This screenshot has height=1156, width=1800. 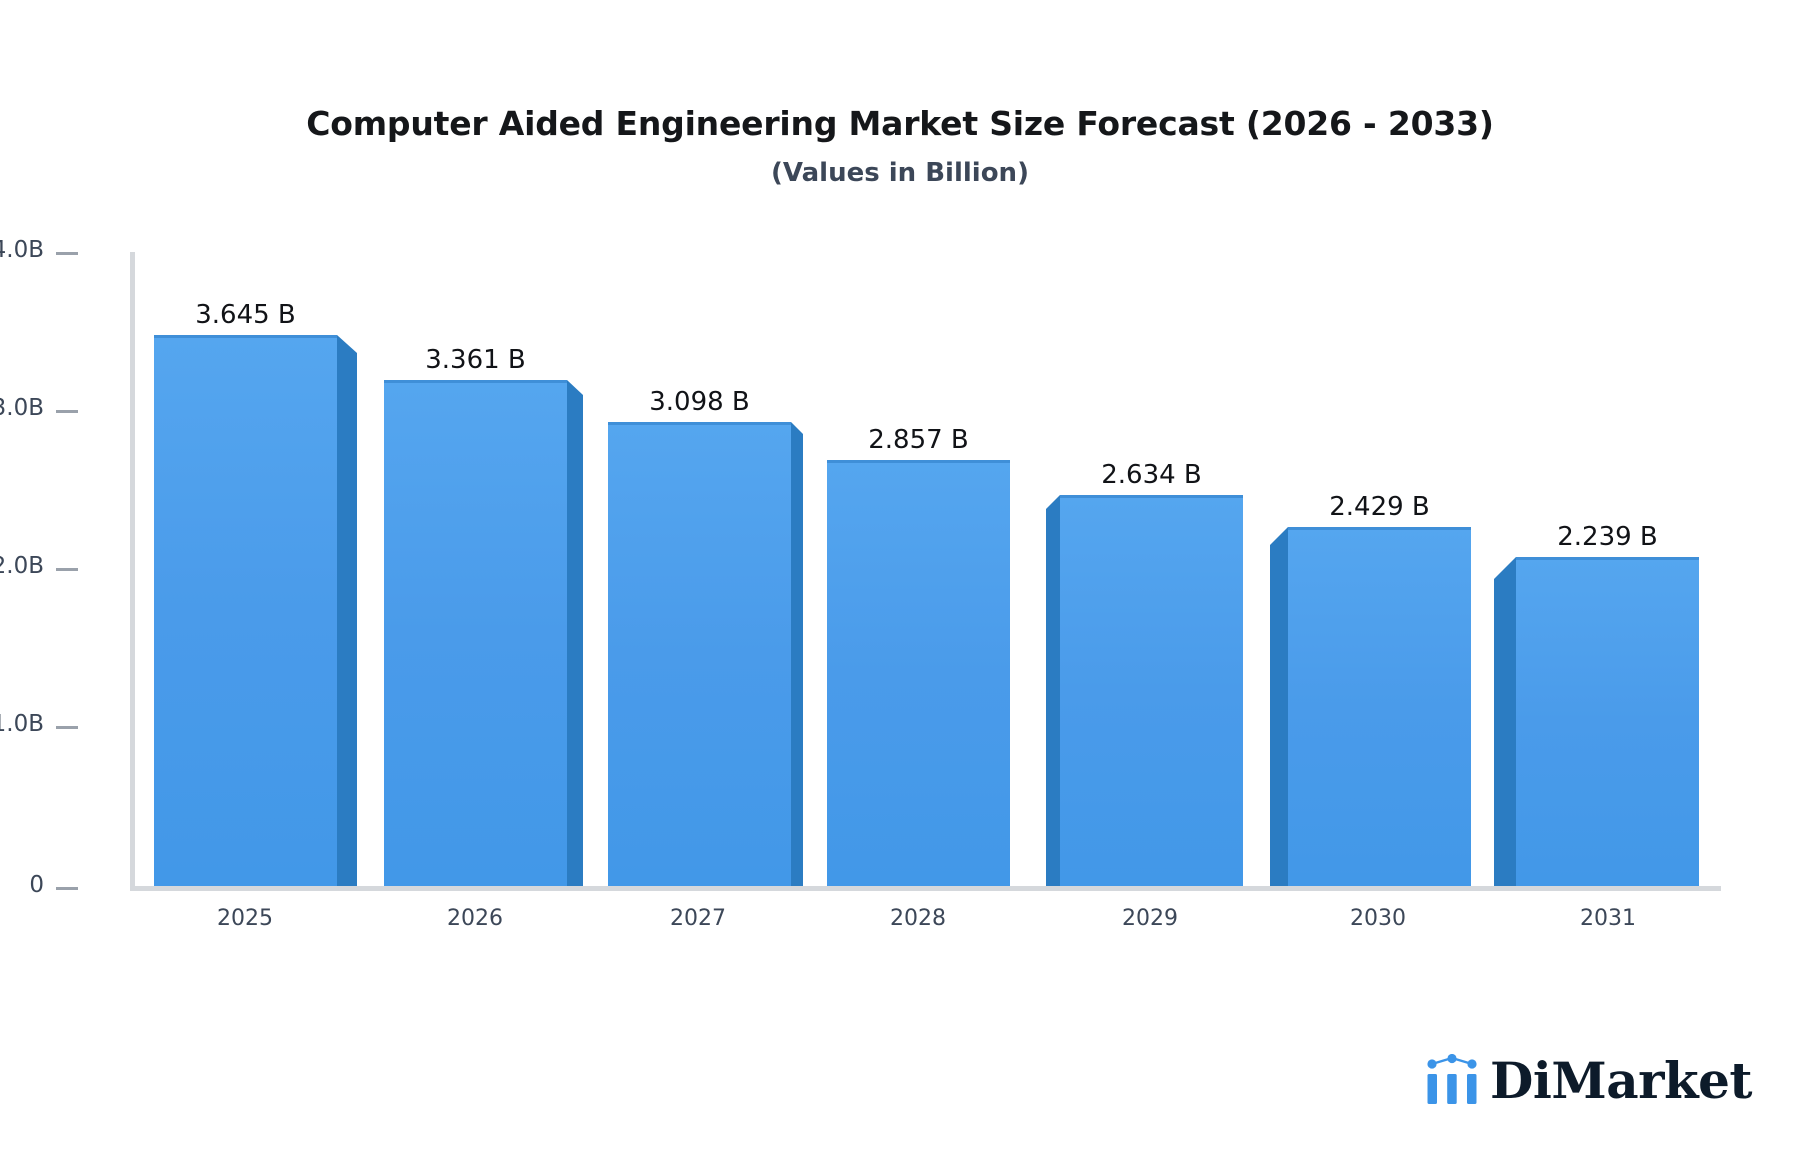 I want to click on y-axis-tick-label: 3.0B, so click(x=22, y=408).